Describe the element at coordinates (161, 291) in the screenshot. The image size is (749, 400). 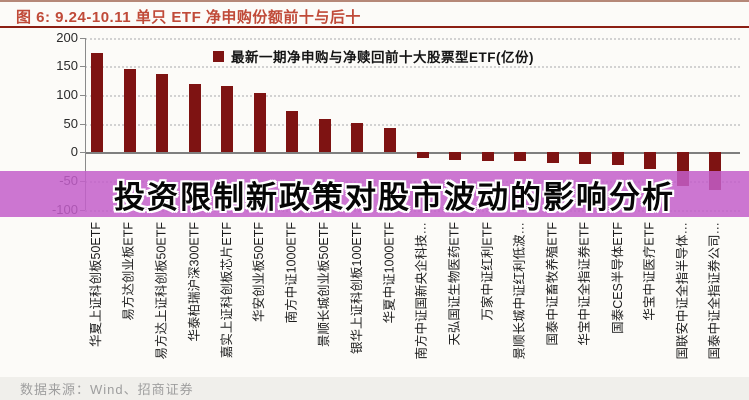
I see `x-axis-category-label: 易方达上证科创板50ETF` at that location.